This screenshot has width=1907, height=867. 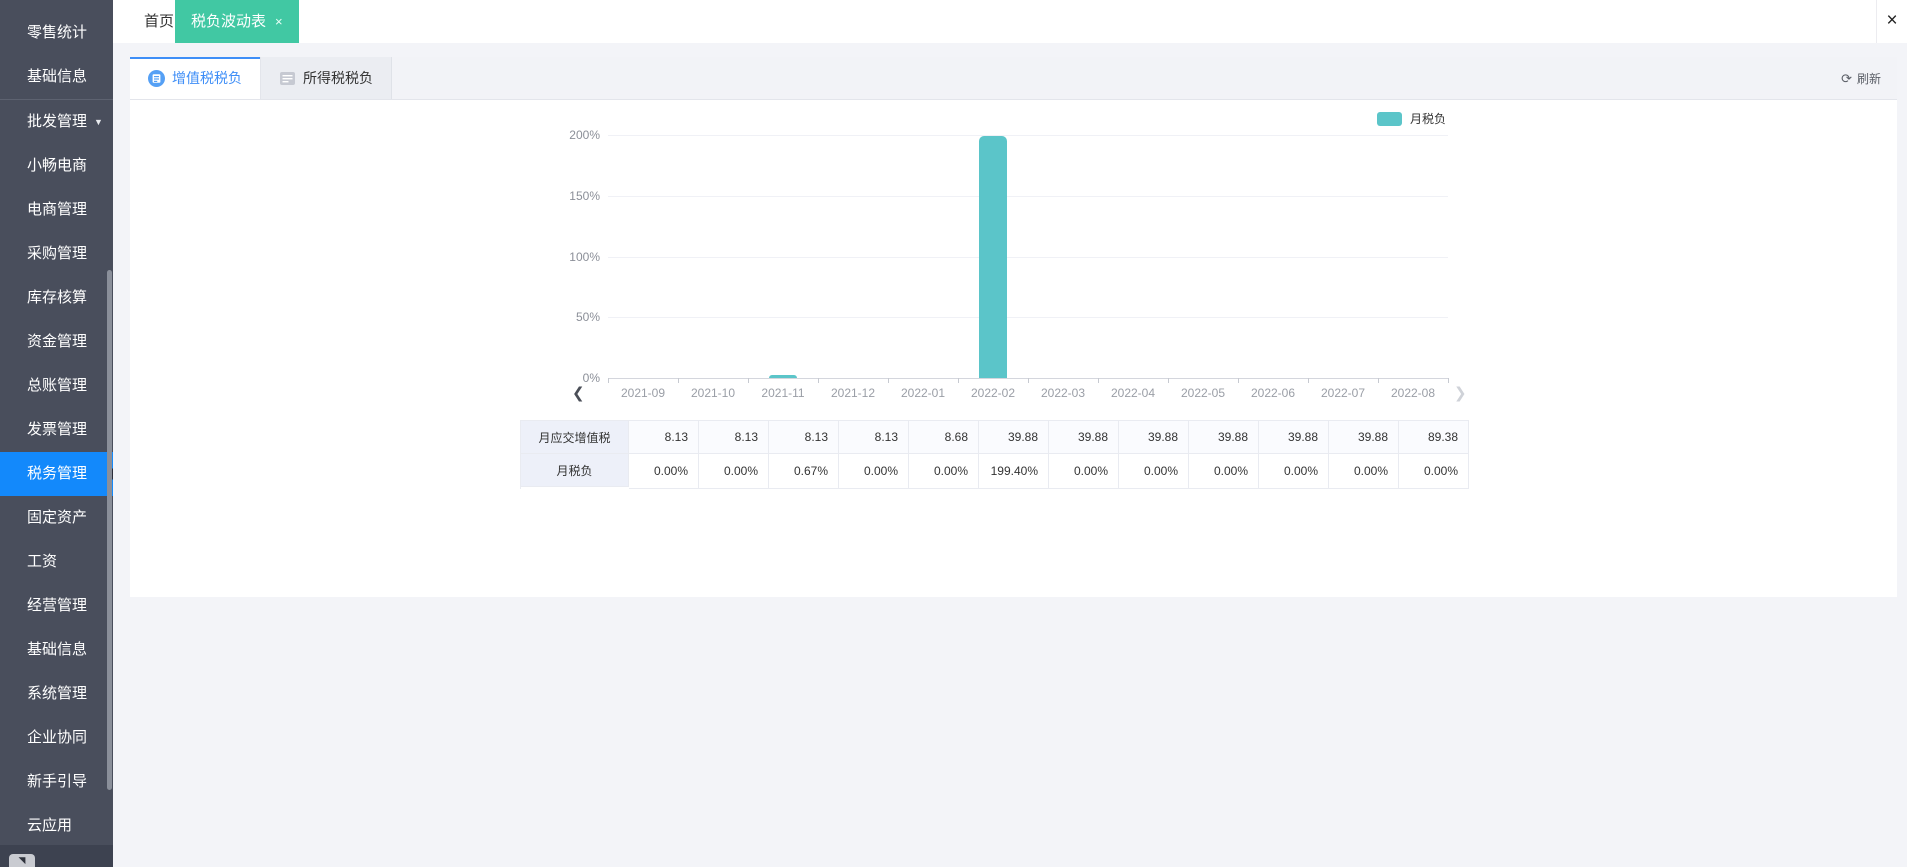 I want to click on sidebar-item-采购管理: 采购管理, so click(x=57, y=253).